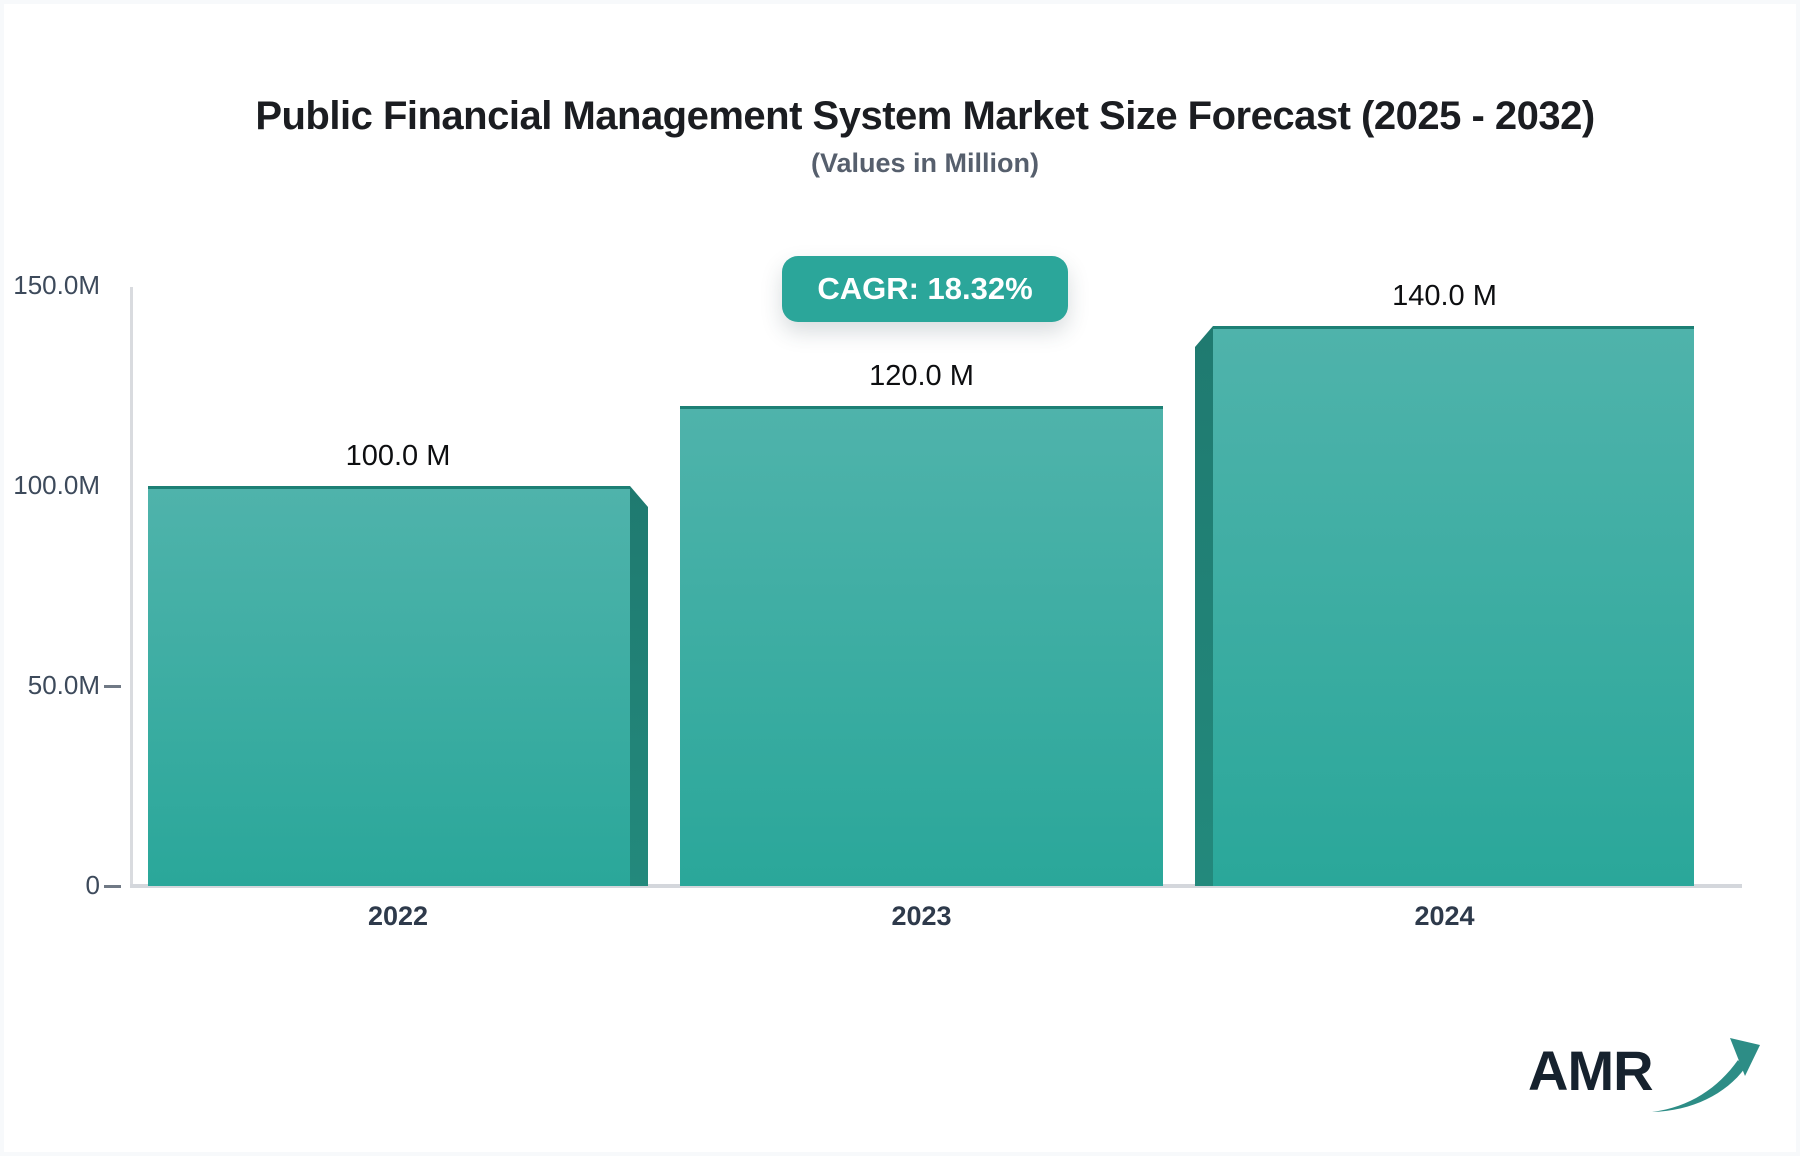  What do you see at coordinates (921, 916) in the screenshot?
I see `x-axis-label: 2023` at bounding box center [921, 916].